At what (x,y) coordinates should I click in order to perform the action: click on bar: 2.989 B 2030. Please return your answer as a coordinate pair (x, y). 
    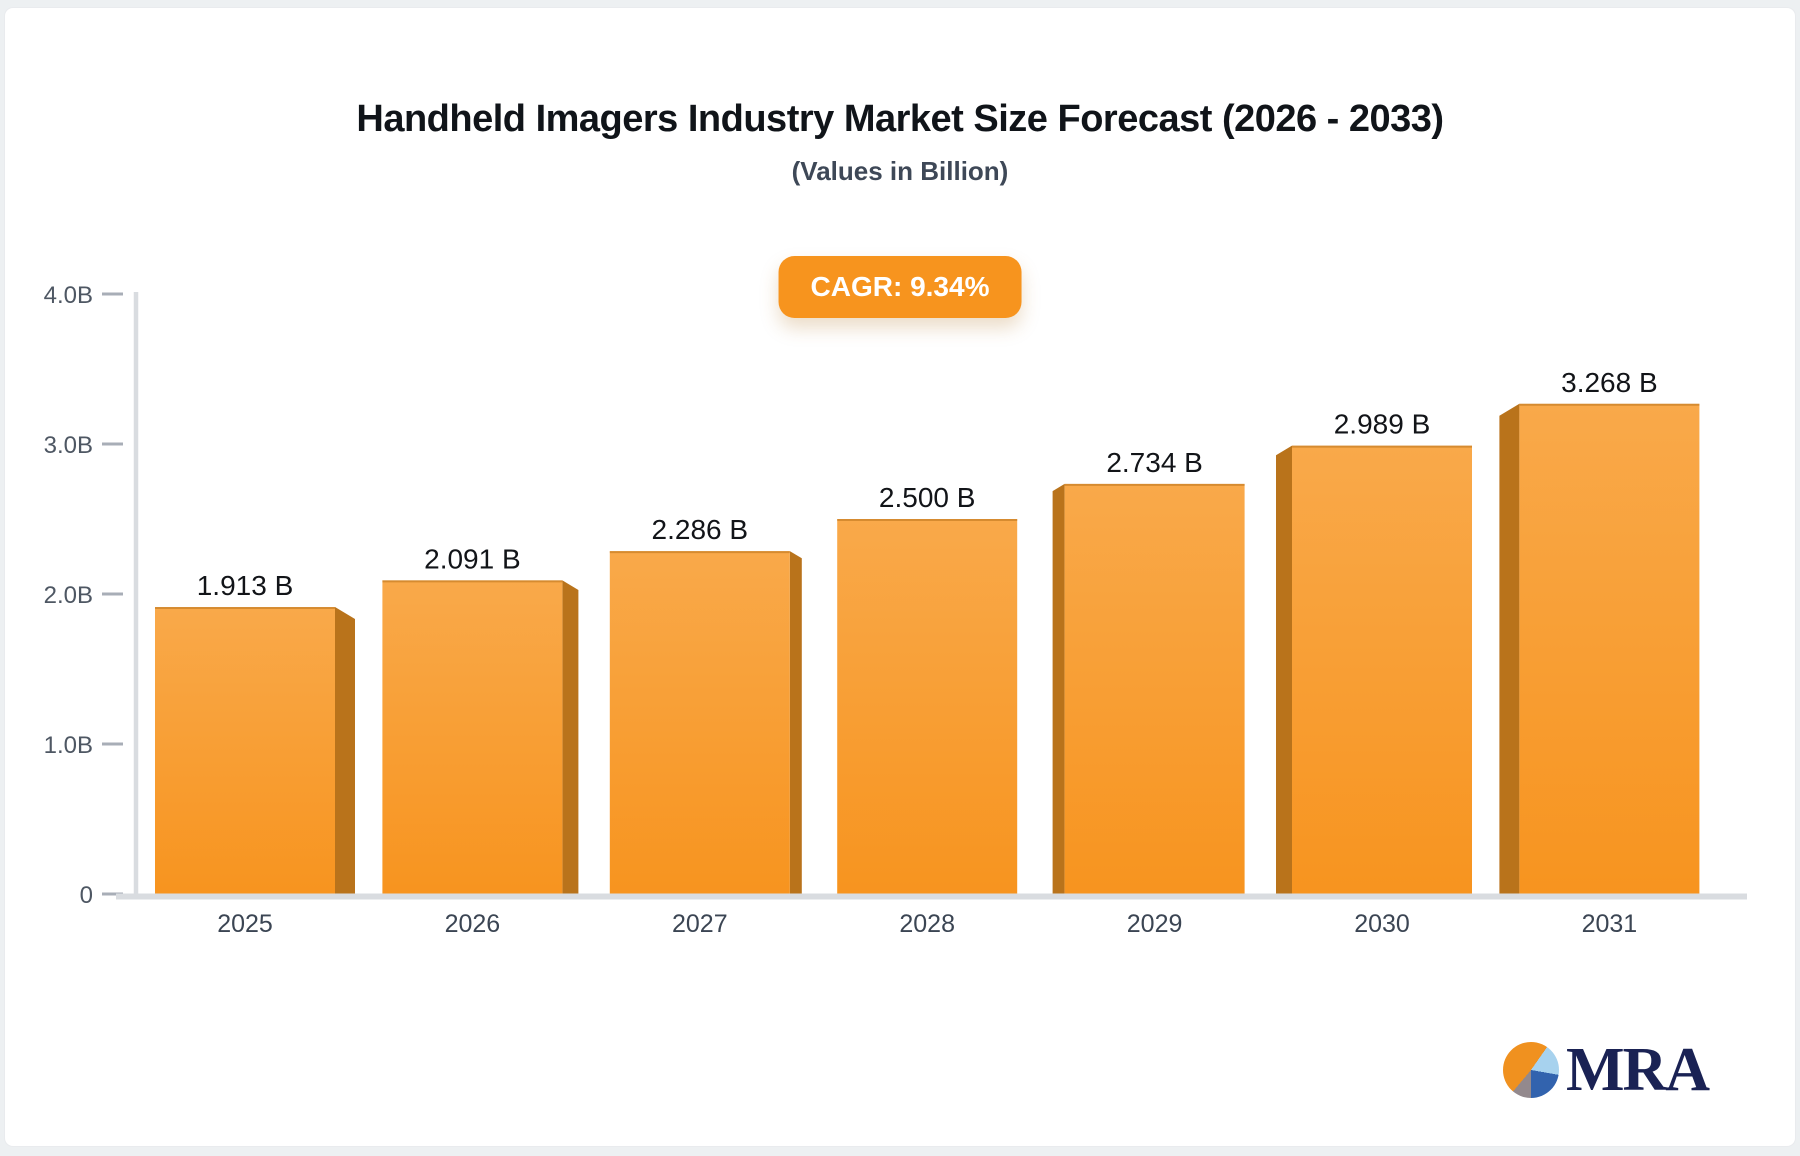
    Looking at the image, I should click on (1374, 673).